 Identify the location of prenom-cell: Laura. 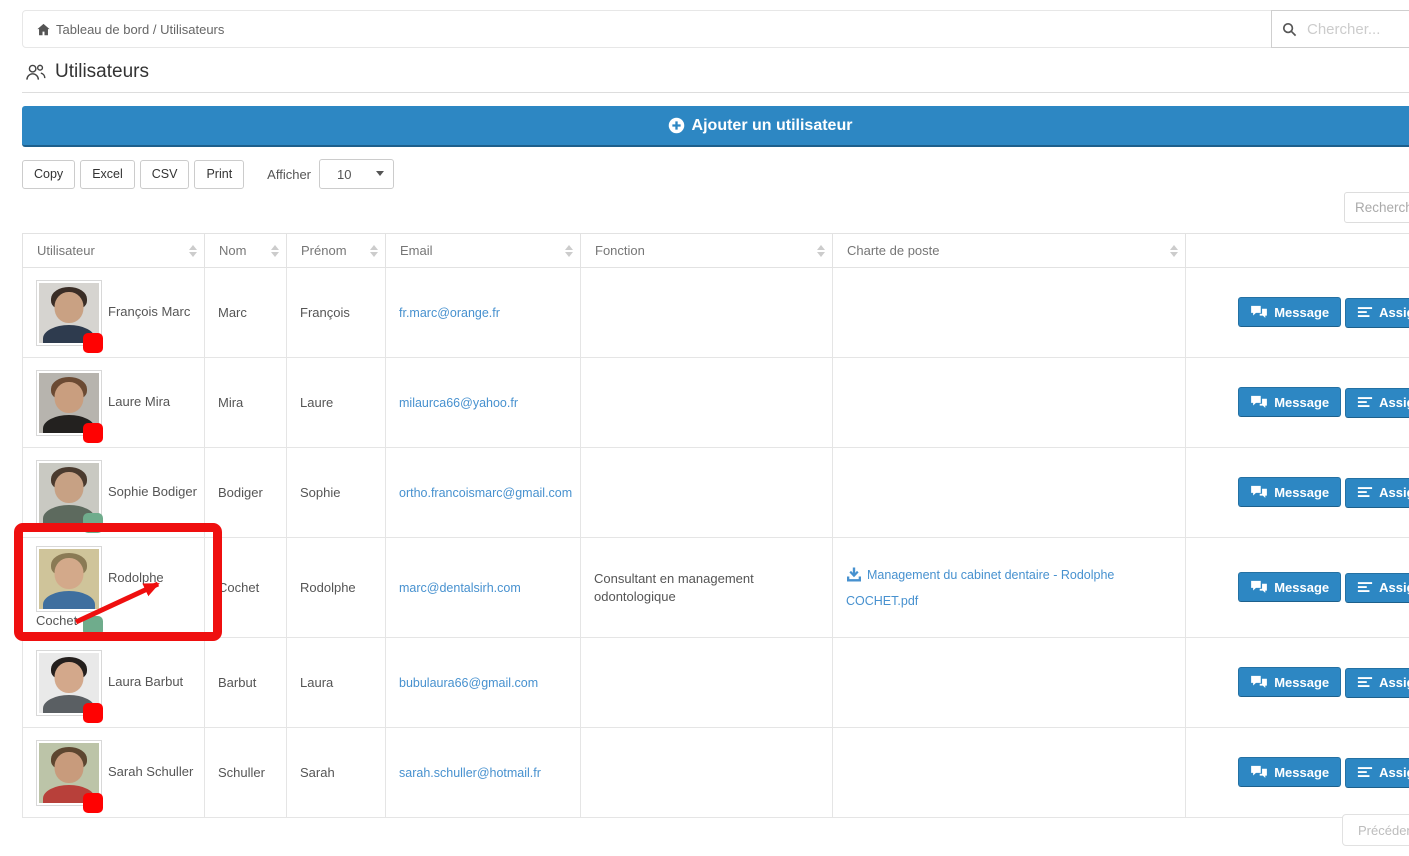
(336, 682).